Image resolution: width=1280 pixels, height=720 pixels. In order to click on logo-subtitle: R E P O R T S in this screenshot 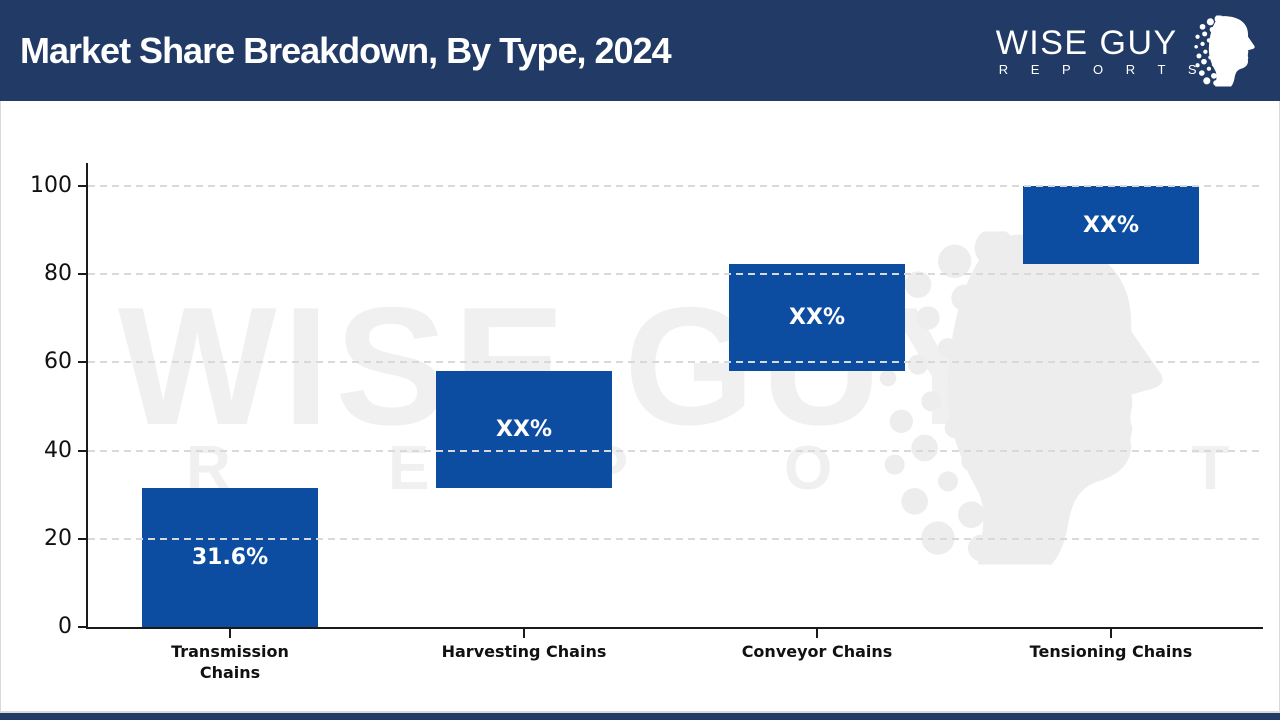, I will do `click(1102, 69)`.